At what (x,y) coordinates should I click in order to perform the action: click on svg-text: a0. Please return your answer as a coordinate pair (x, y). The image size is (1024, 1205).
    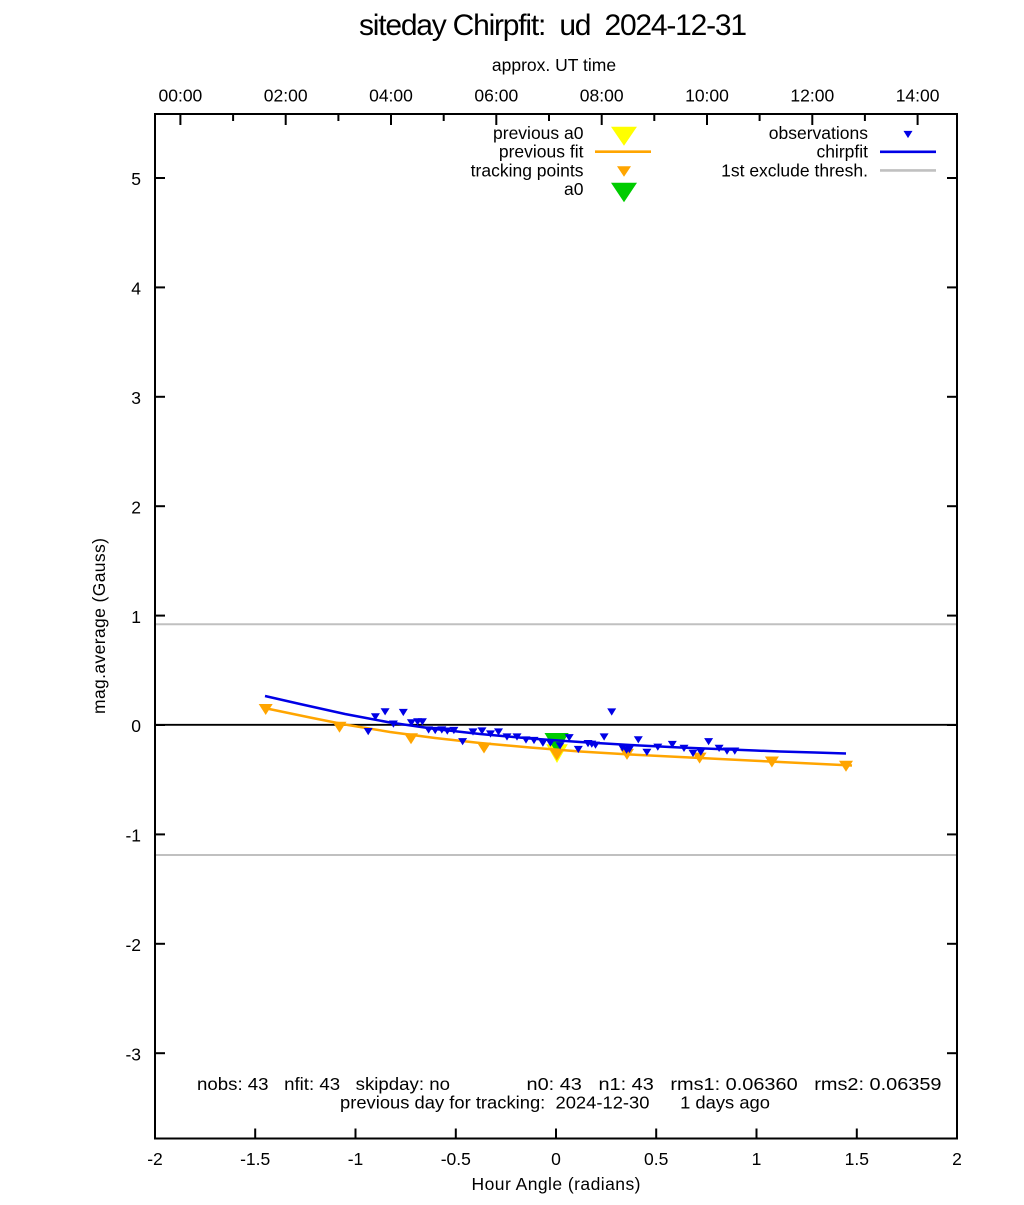
    Looking at the image, I should click on (574, 189).